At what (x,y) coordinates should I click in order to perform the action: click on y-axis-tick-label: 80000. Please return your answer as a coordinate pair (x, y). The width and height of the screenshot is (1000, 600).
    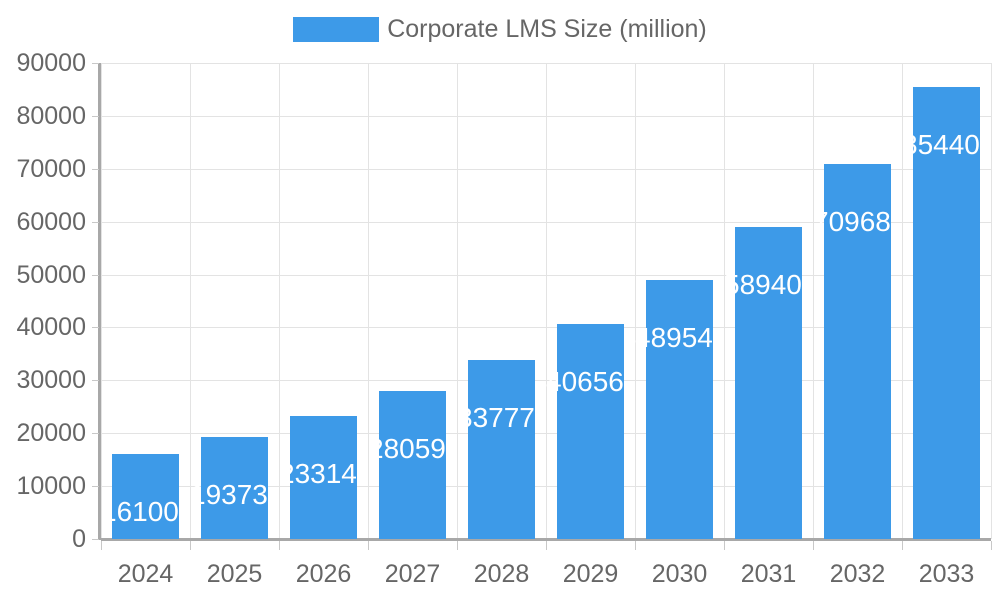
    Looking at the image, I should click on (51, 116).